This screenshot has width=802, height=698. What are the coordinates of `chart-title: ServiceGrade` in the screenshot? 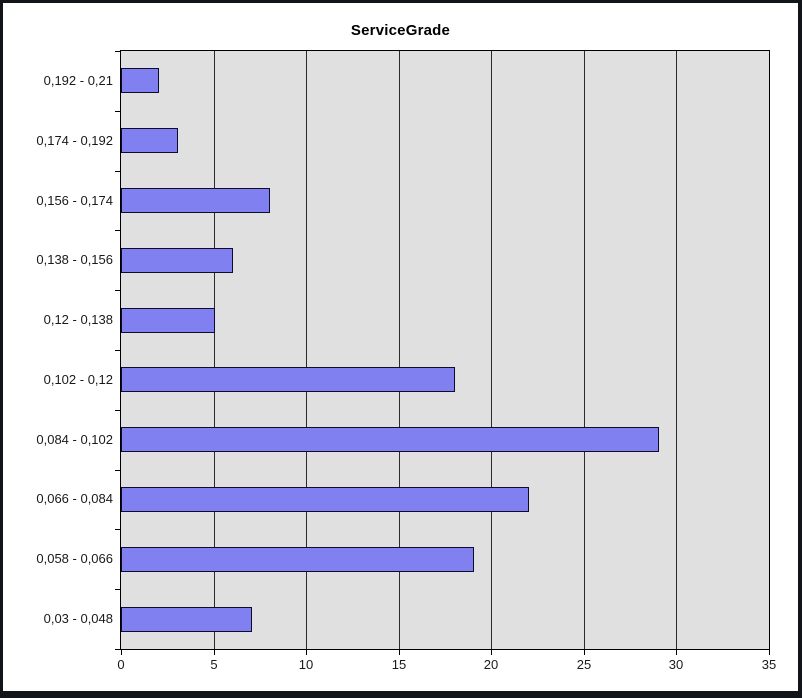 It's located at (400, 30).